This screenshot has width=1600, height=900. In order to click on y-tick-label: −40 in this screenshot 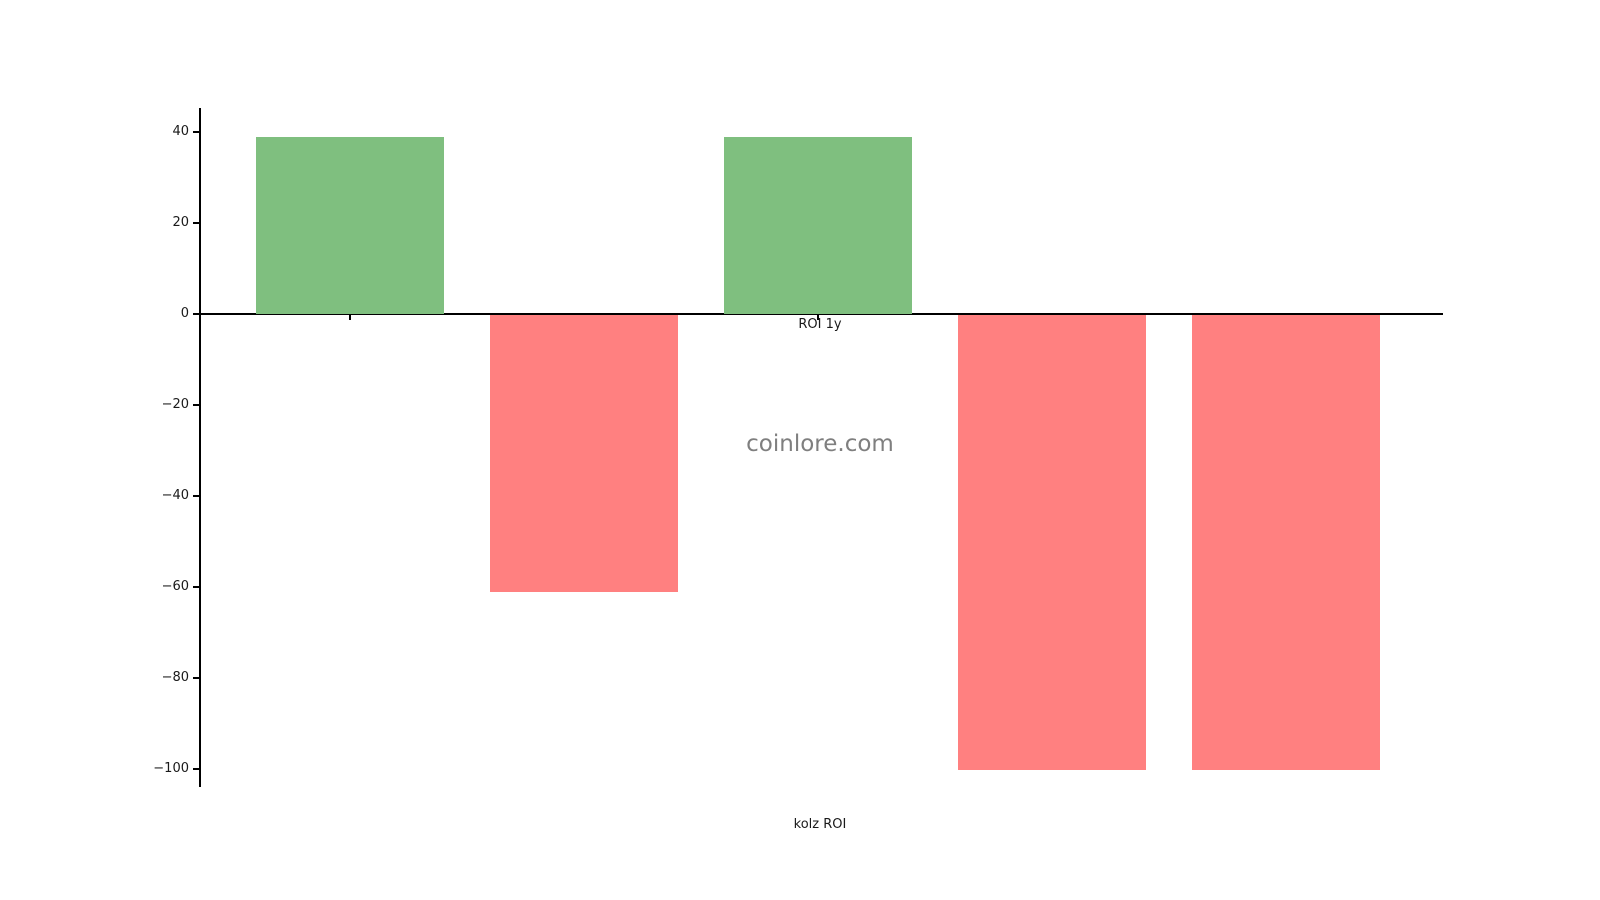, I will do `click(175, 495)`.